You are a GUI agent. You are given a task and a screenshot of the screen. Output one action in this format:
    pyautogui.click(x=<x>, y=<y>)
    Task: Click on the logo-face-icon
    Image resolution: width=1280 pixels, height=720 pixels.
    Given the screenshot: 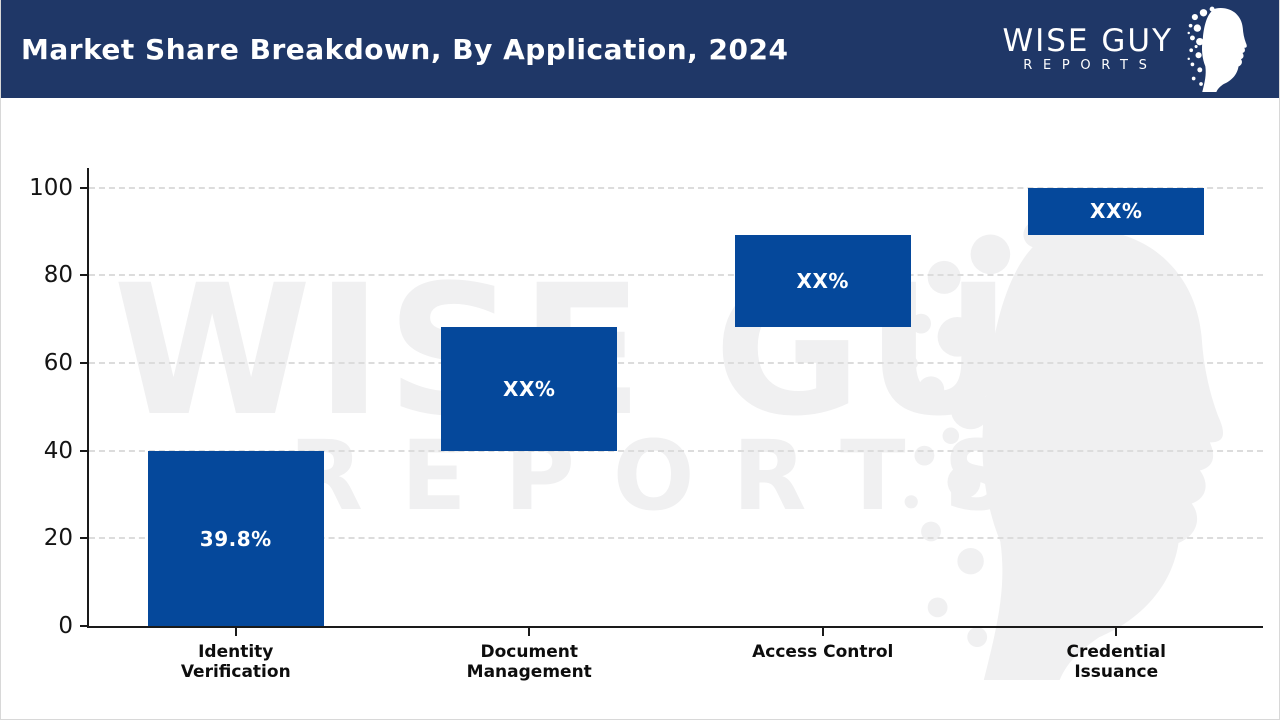 What is the action you would take?
    pyautogui.click(x=1217, y=49)
    